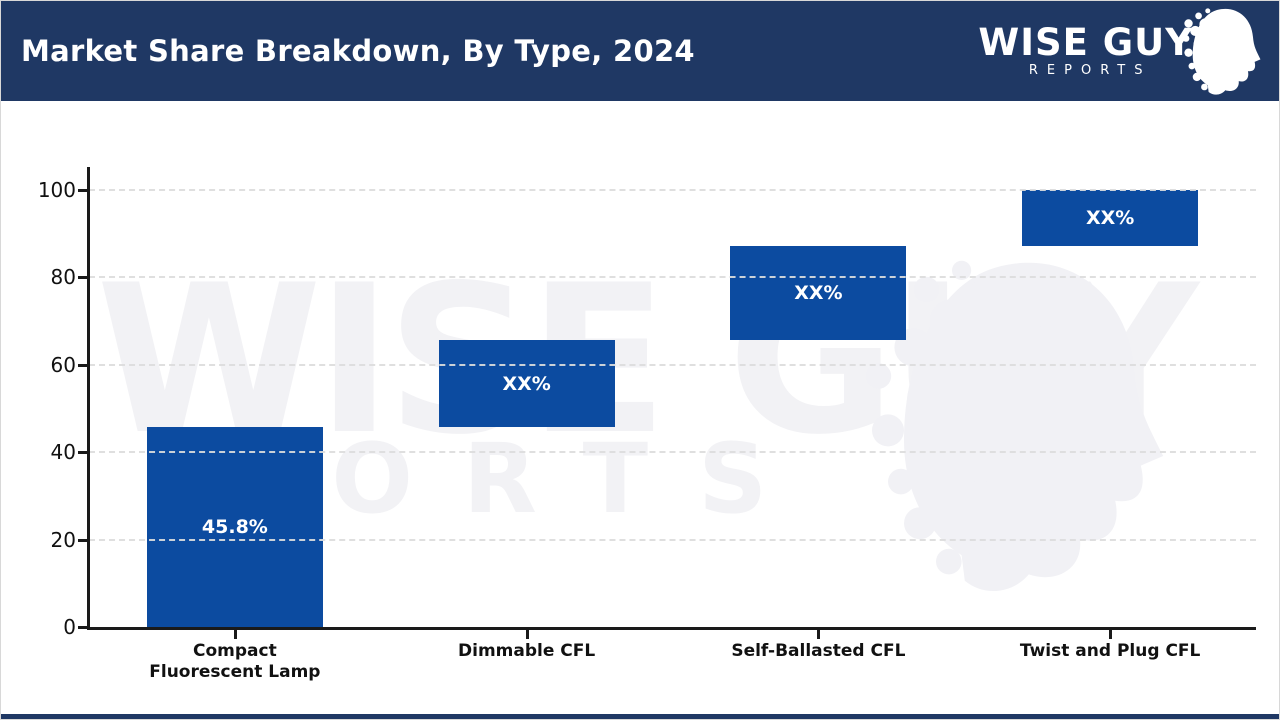 Image resolution: width=1280 pixels, height=720 pixels. What do you see at coordinates (640, 716) in the screenshot?
I see `footer-strip` at bounding box center [640, 716].